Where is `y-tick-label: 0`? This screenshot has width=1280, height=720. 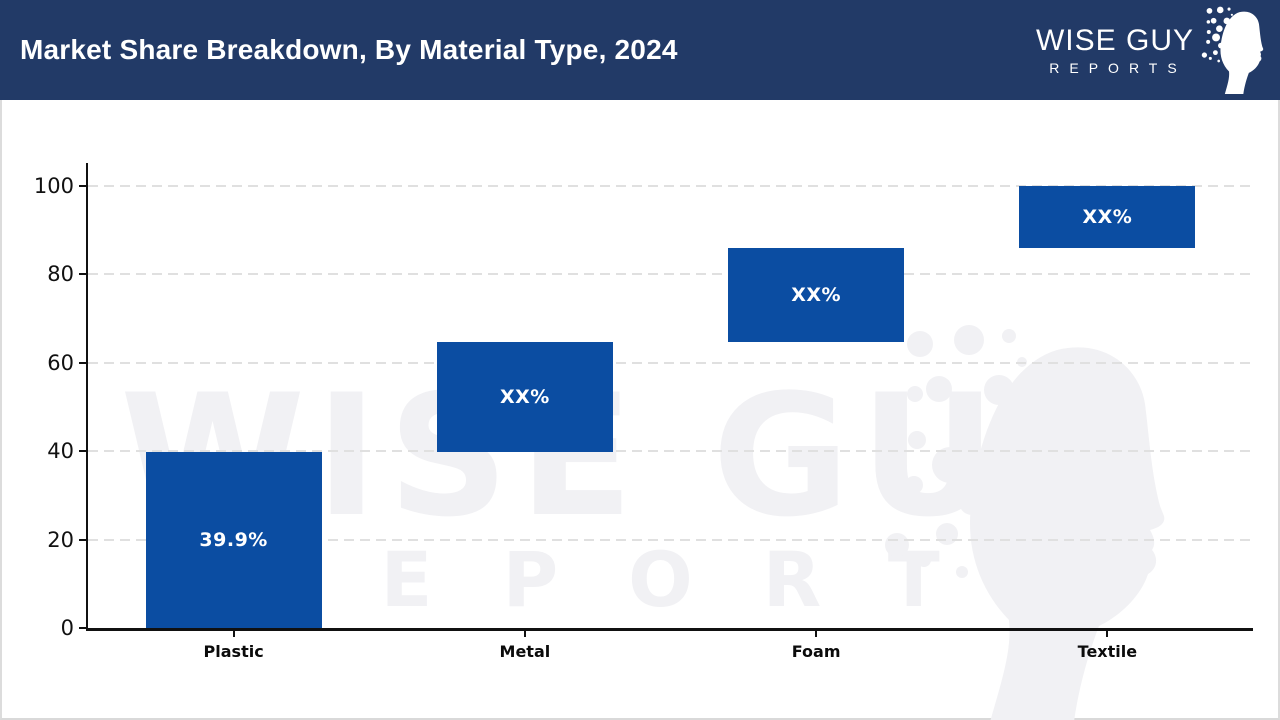 y-tick-label: 0 is located at coordinates (67, 628).